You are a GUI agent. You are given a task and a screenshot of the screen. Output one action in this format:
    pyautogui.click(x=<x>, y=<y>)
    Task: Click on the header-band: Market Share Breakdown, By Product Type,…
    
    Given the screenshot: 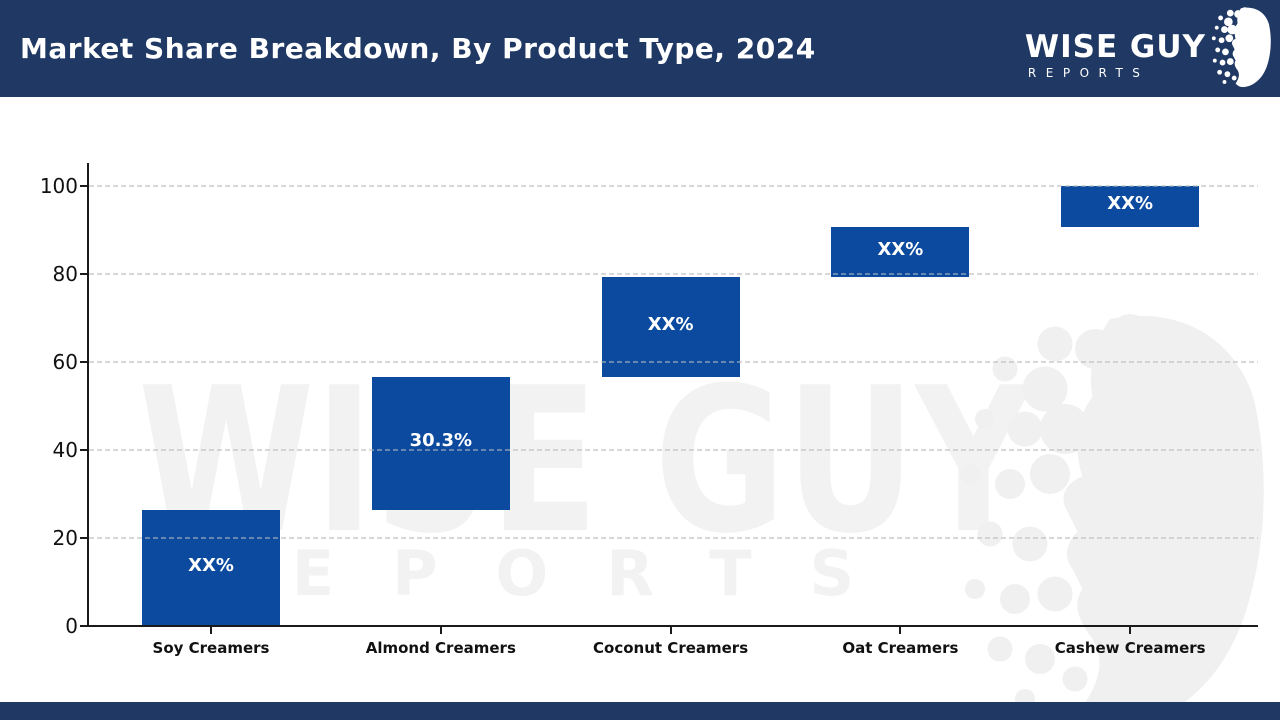 What is the action you would take?
    pyautogui.click(x=640, y=48)
    